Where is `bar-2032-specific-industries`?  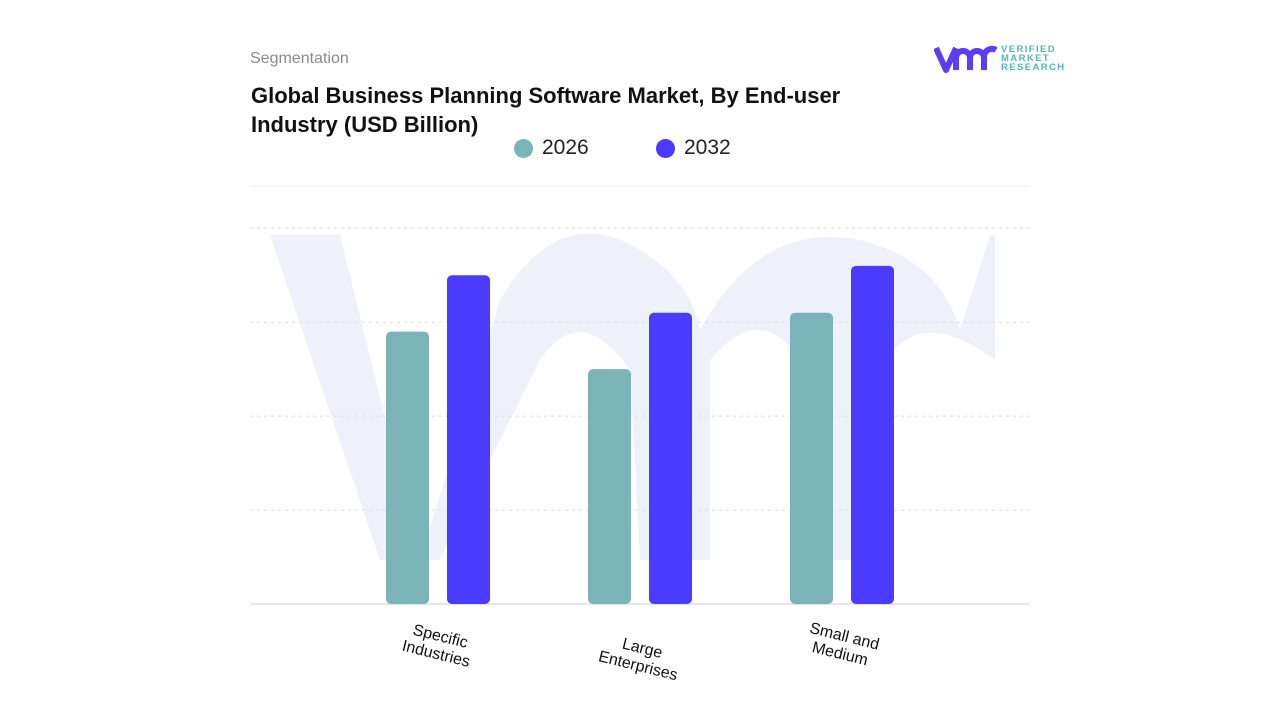
bar-2032-specific-industries is located at coordinates (468, 439).